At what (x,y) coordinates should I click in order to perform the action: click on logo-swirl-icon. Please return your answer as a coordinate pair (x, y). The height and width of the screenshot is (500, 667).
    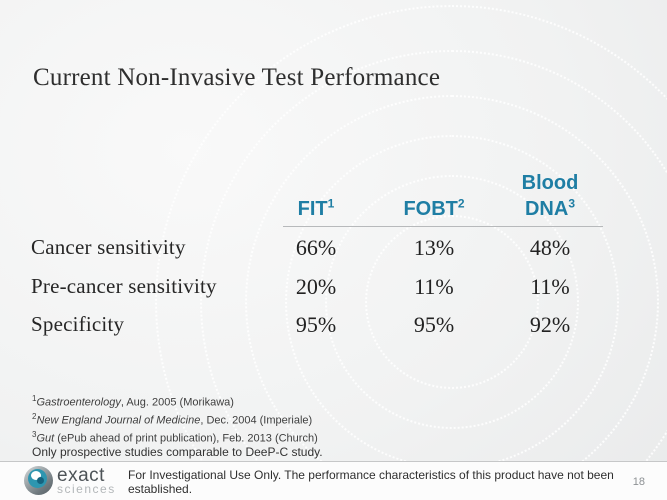
    Looking at the image, I should click on (38, 480).